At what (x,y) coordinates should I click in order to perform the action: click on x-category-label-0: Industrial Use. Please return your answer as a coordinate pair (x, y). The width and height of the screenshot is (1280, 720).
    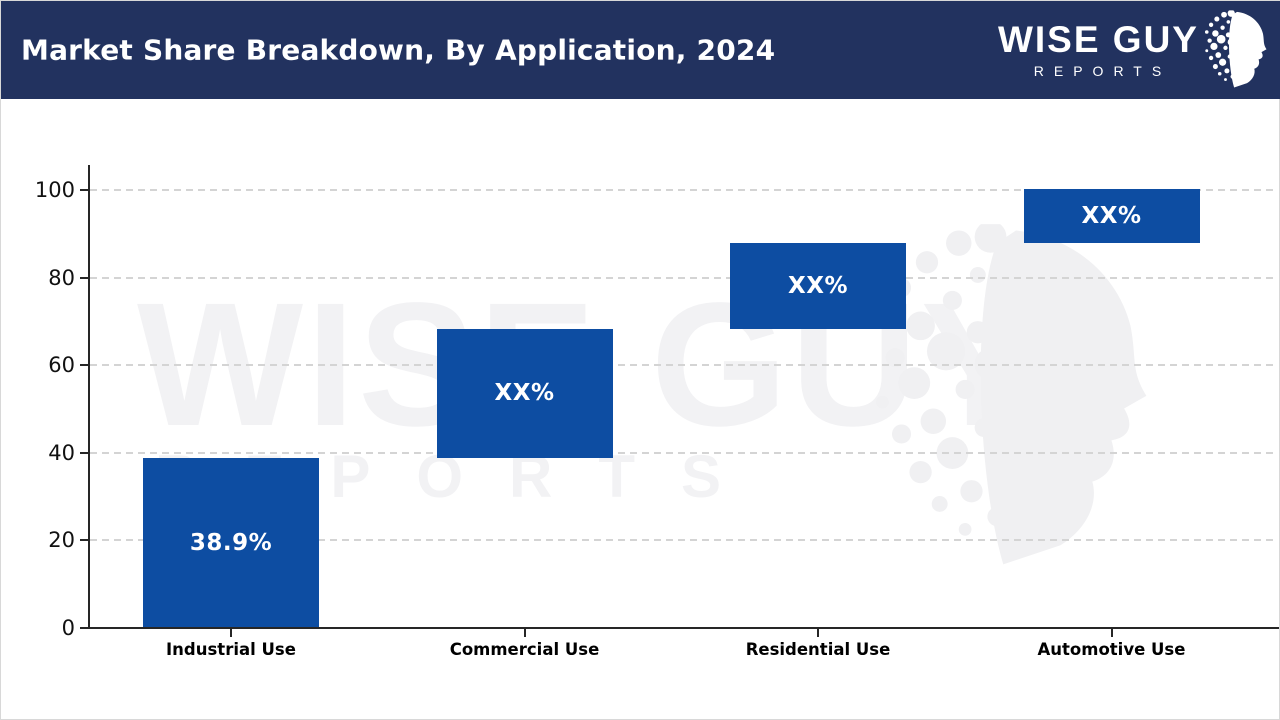
    Looking at the image, I should click on (231, 649).